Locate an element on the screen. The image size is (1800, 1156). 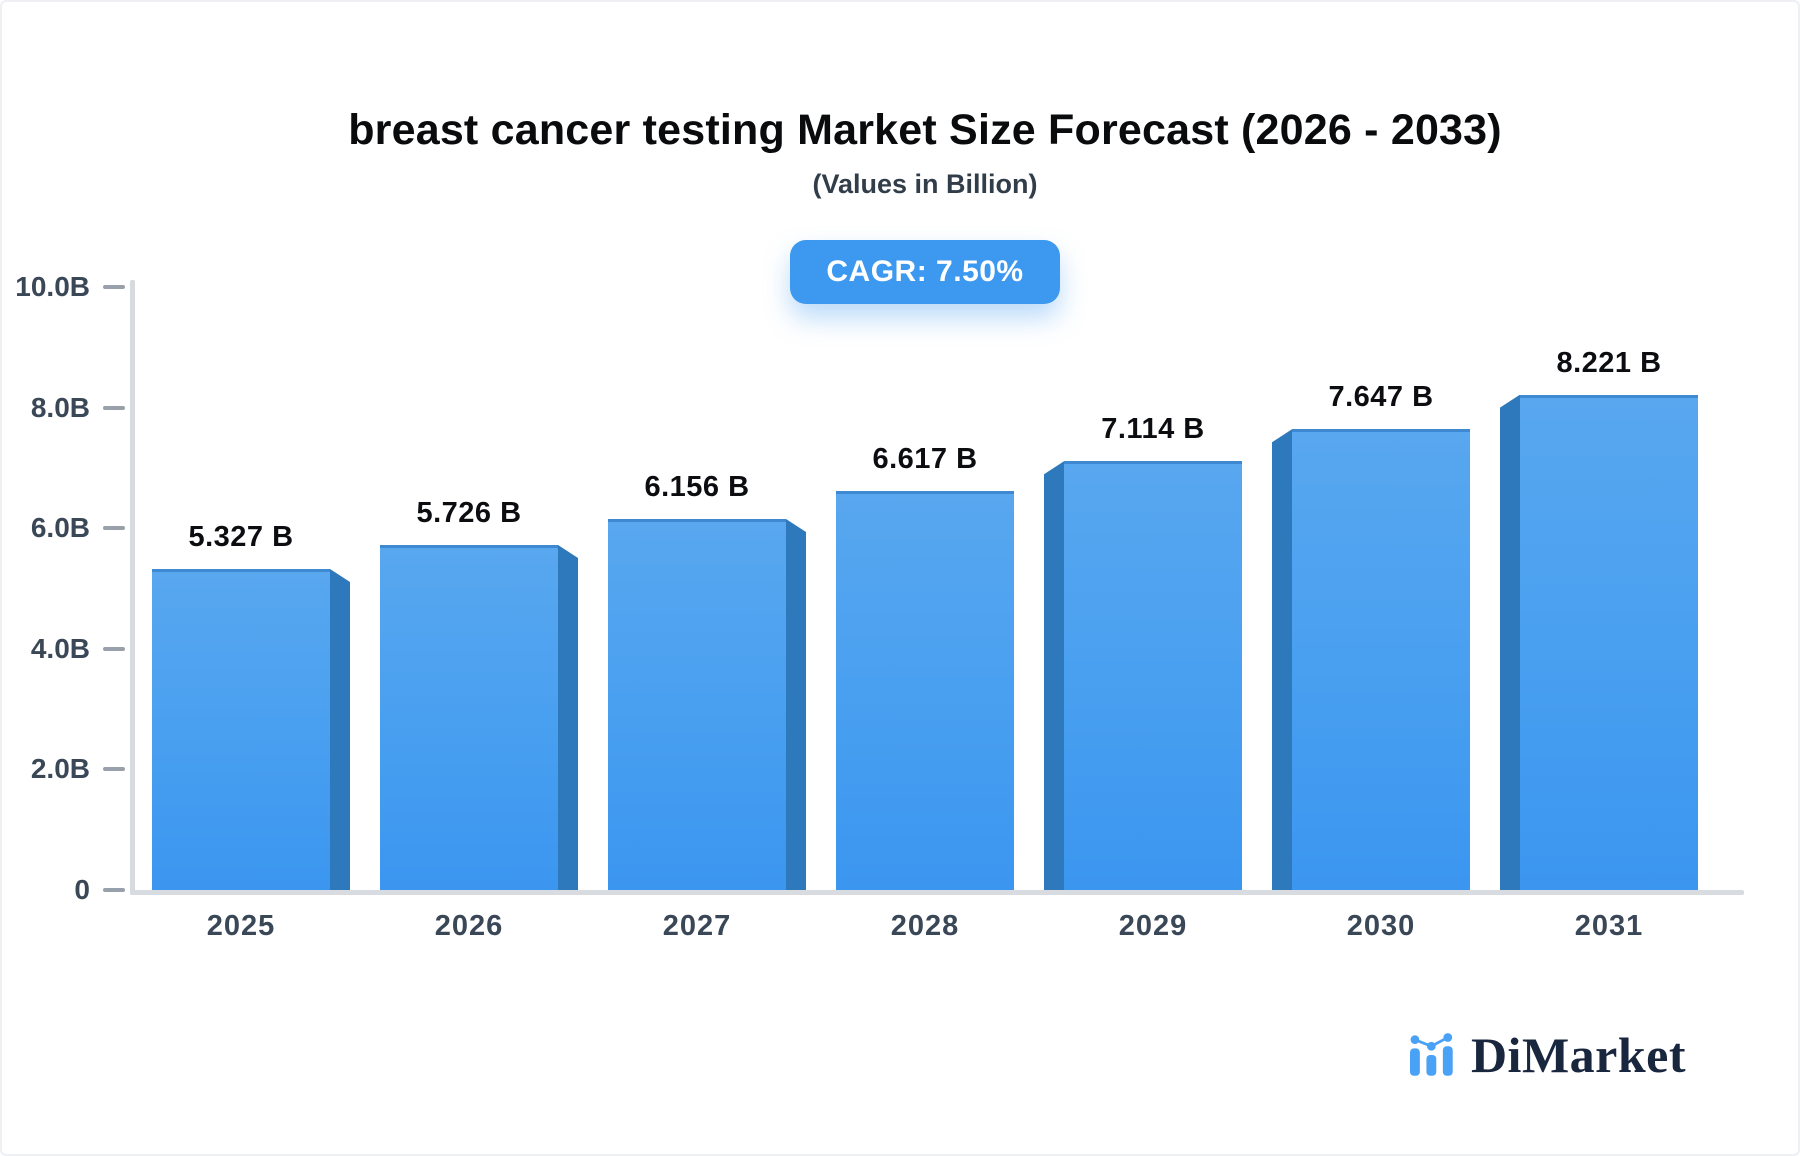
x-tick-label-2029: 2029 is located at coordinates (1153, 926).